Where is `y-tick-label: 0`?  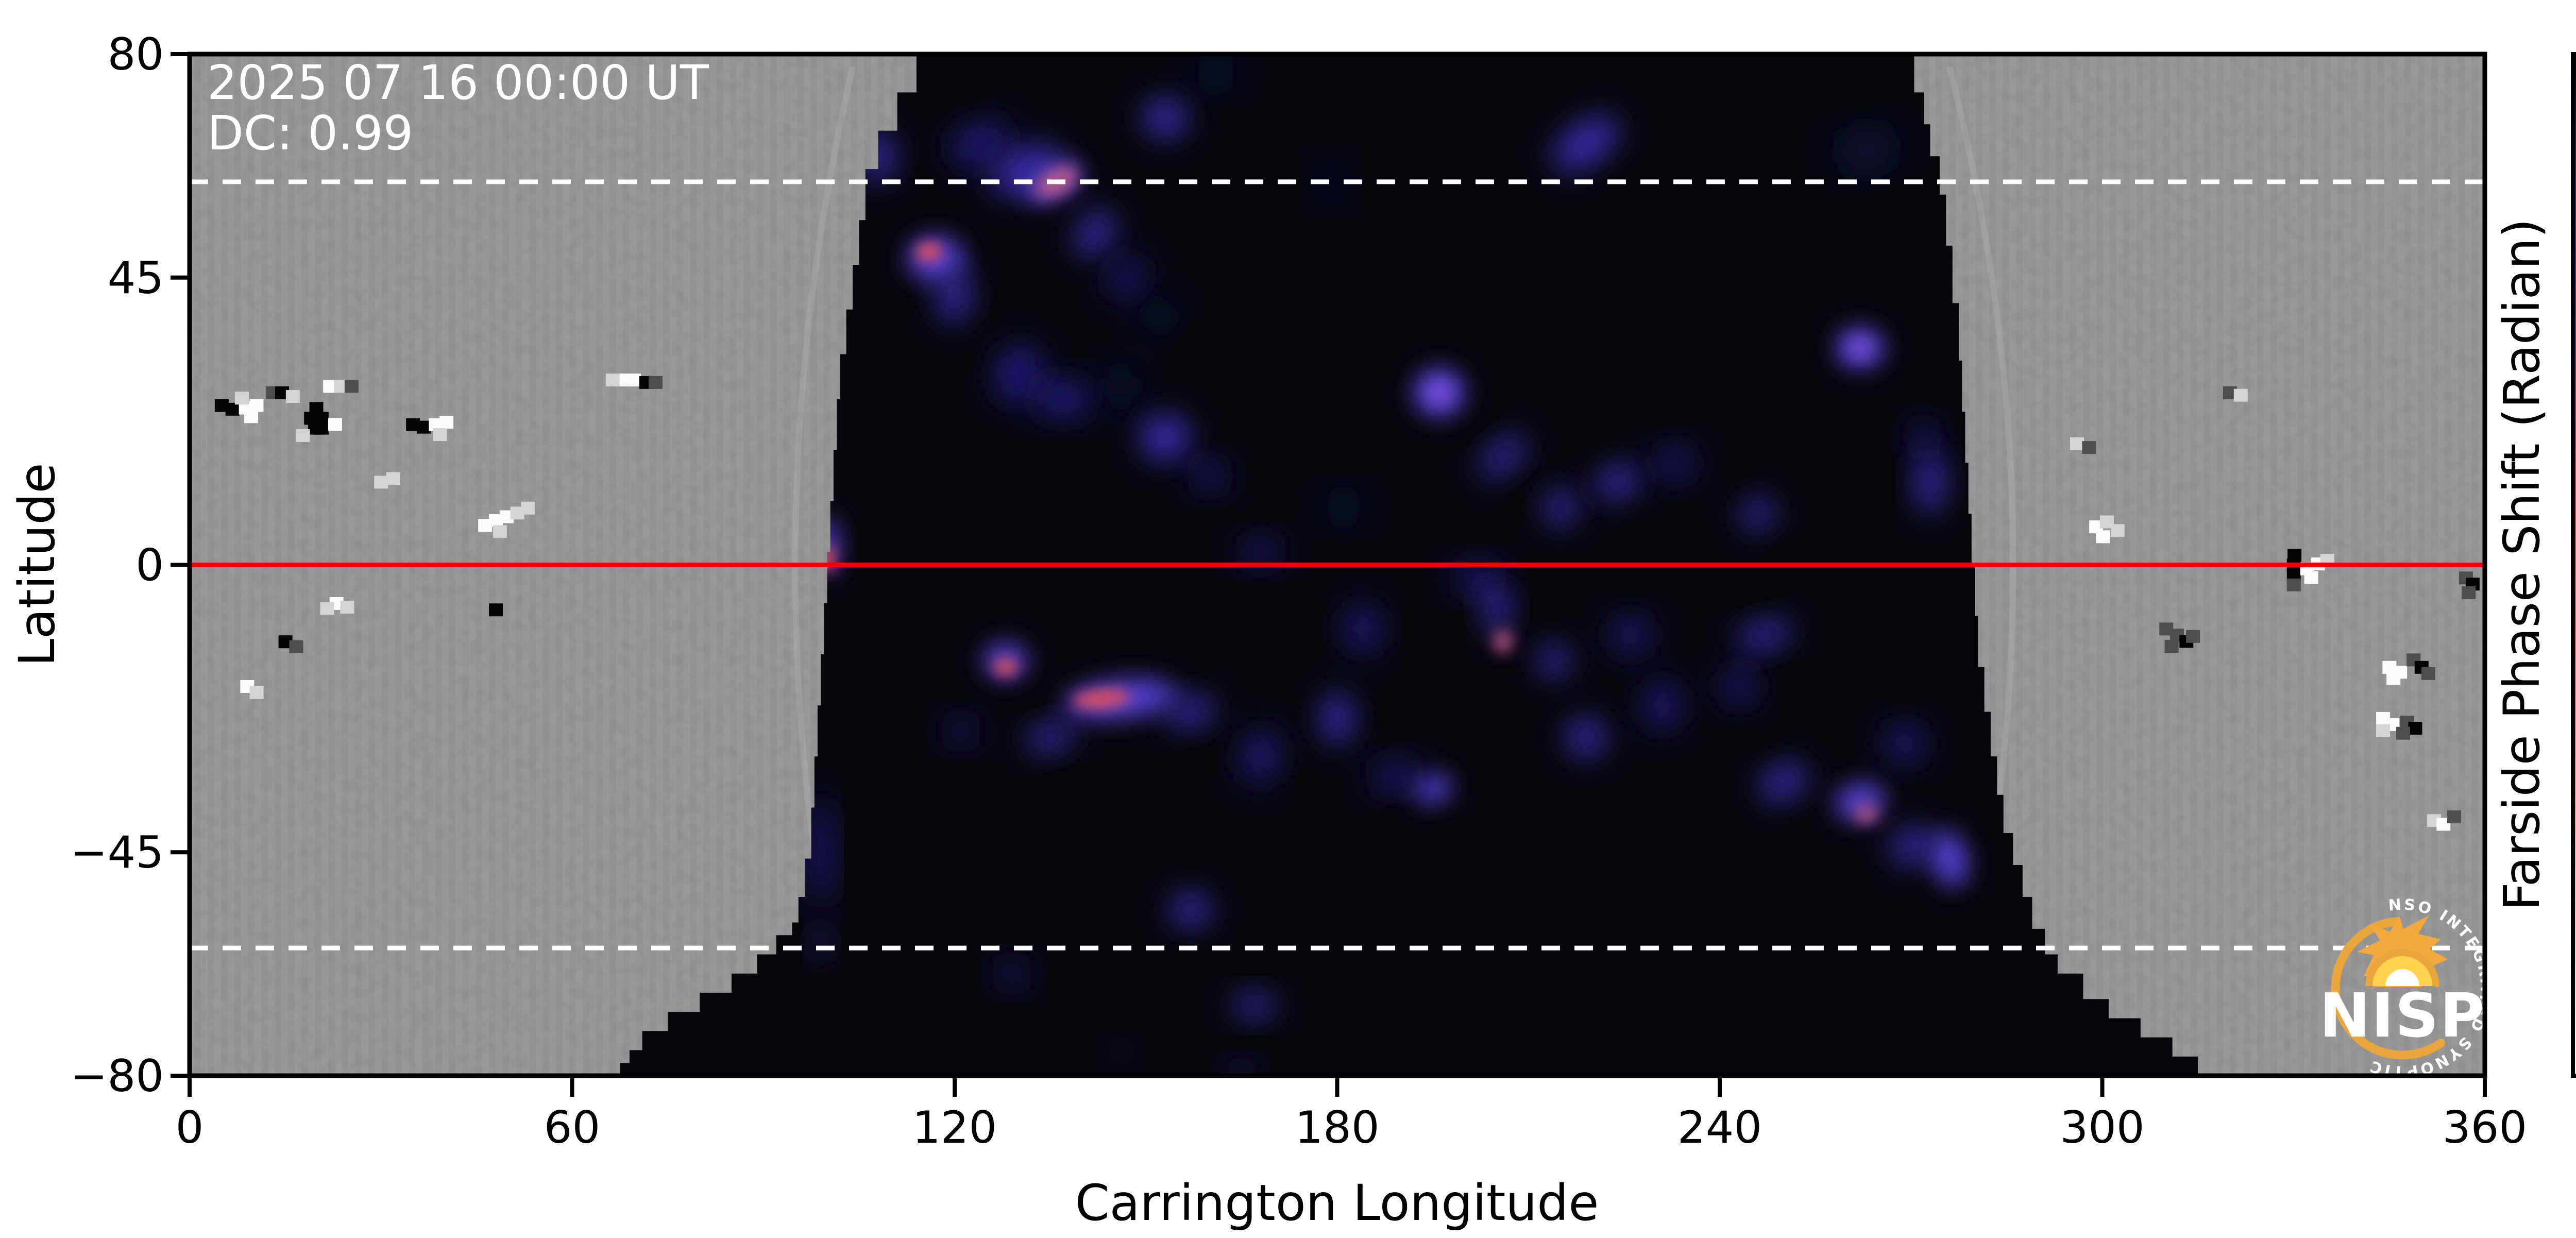
y-tick-label: 0 is located at coordinates (149, 565).